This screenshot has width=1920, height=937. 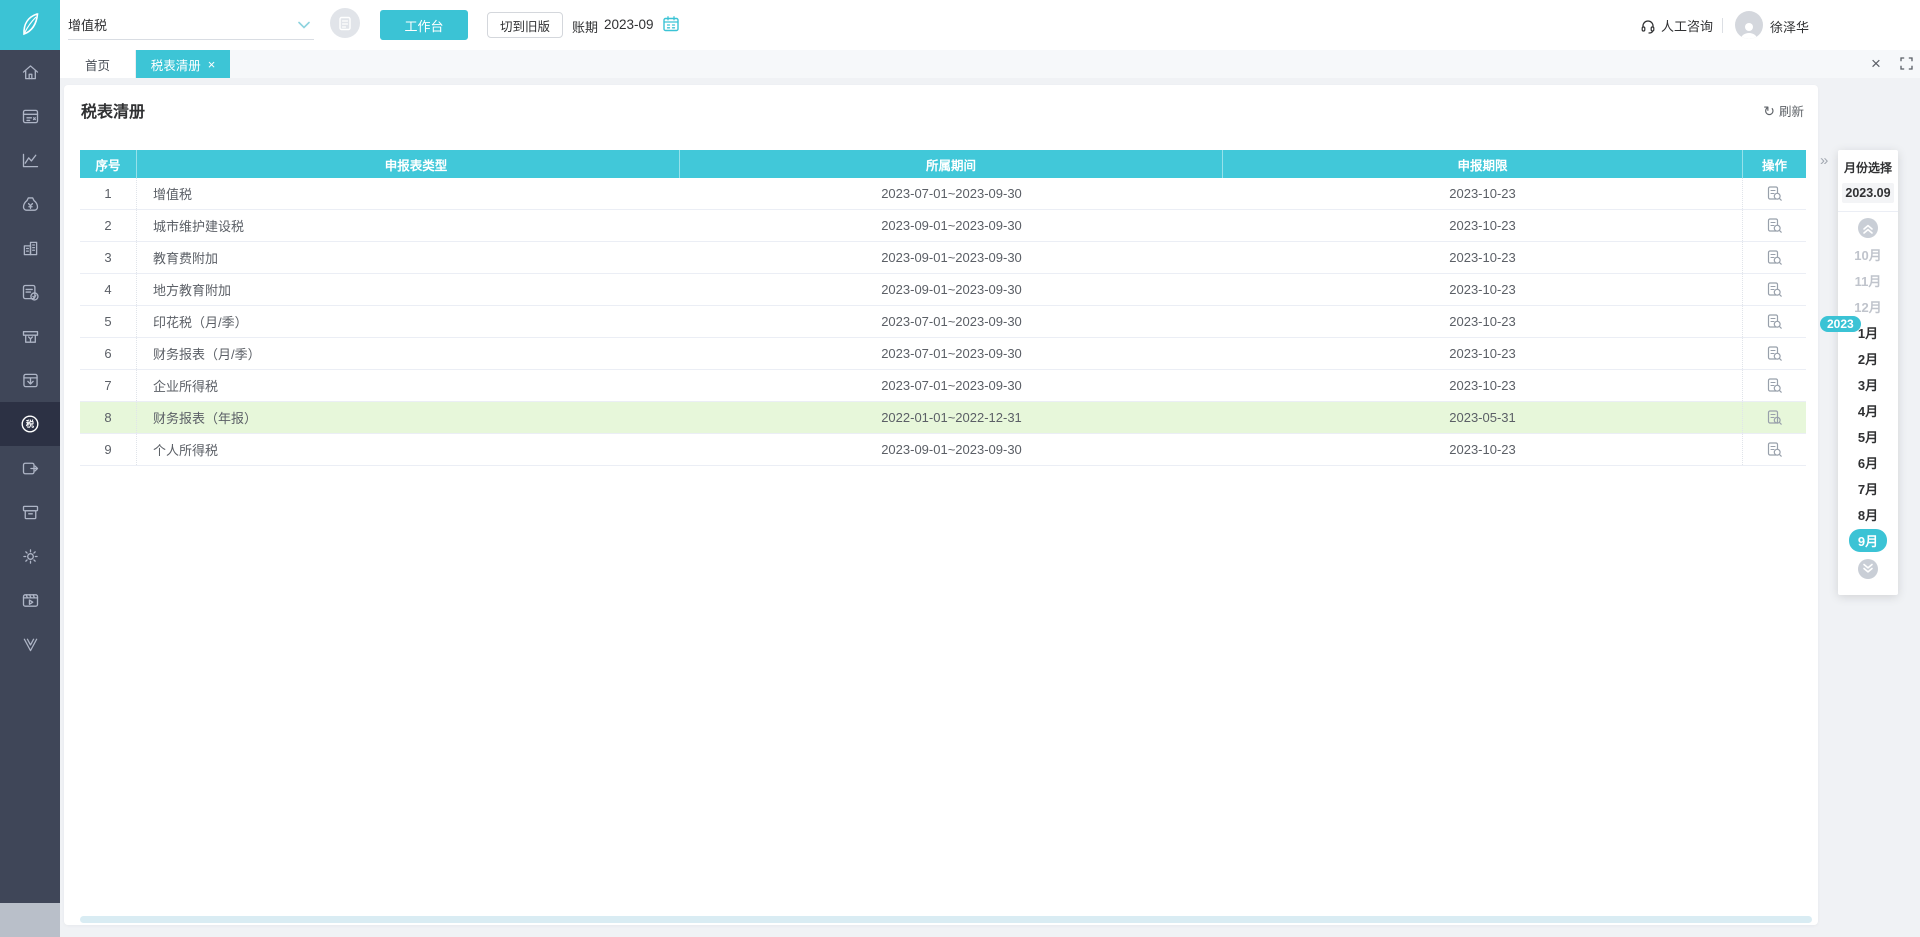 I want to click on switch-old-version-button: 切到旧版, so click(x=525, y=25).